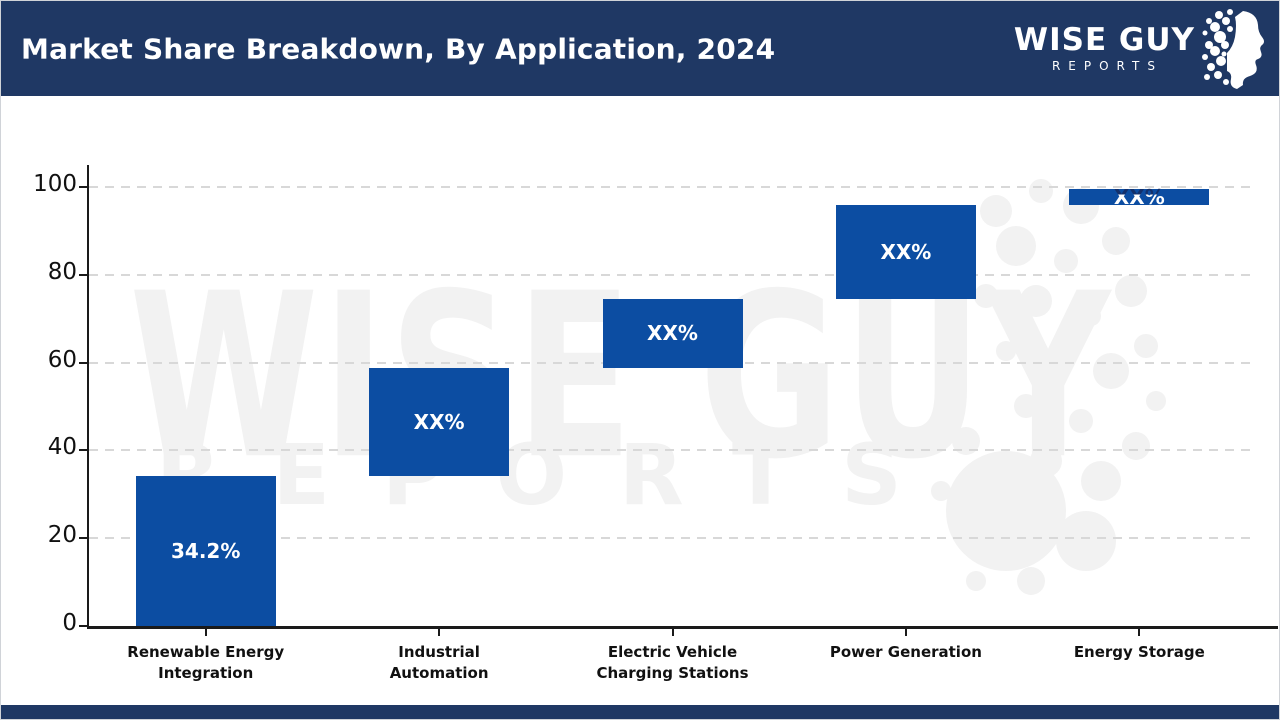  Describe the element at coordinates (1233, 48) in the screenshot. I see `logo-head-icon` at that location.